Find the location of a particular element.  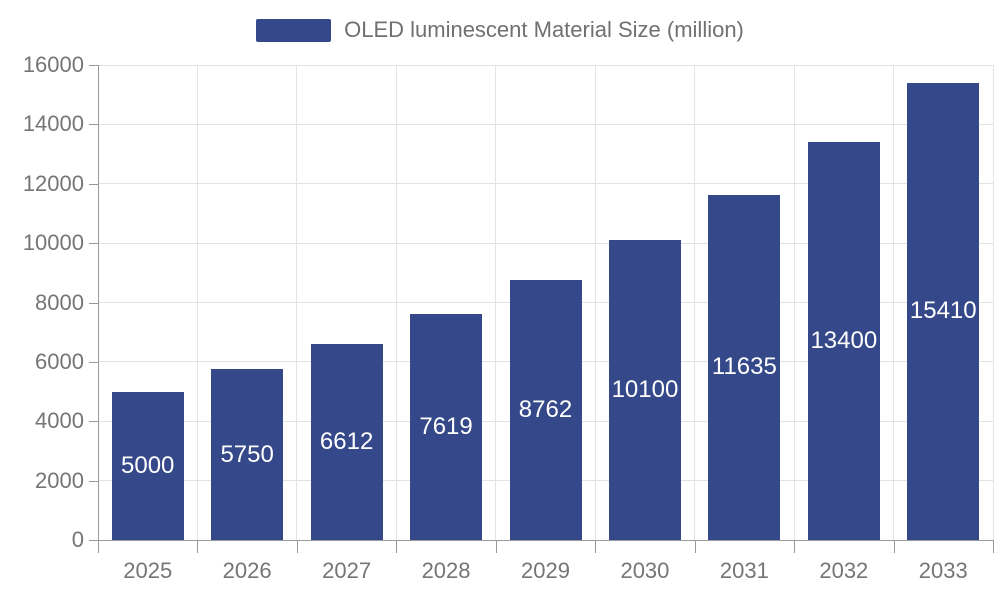

y-tick-label: 16000 is located at coordinates (53, 64).